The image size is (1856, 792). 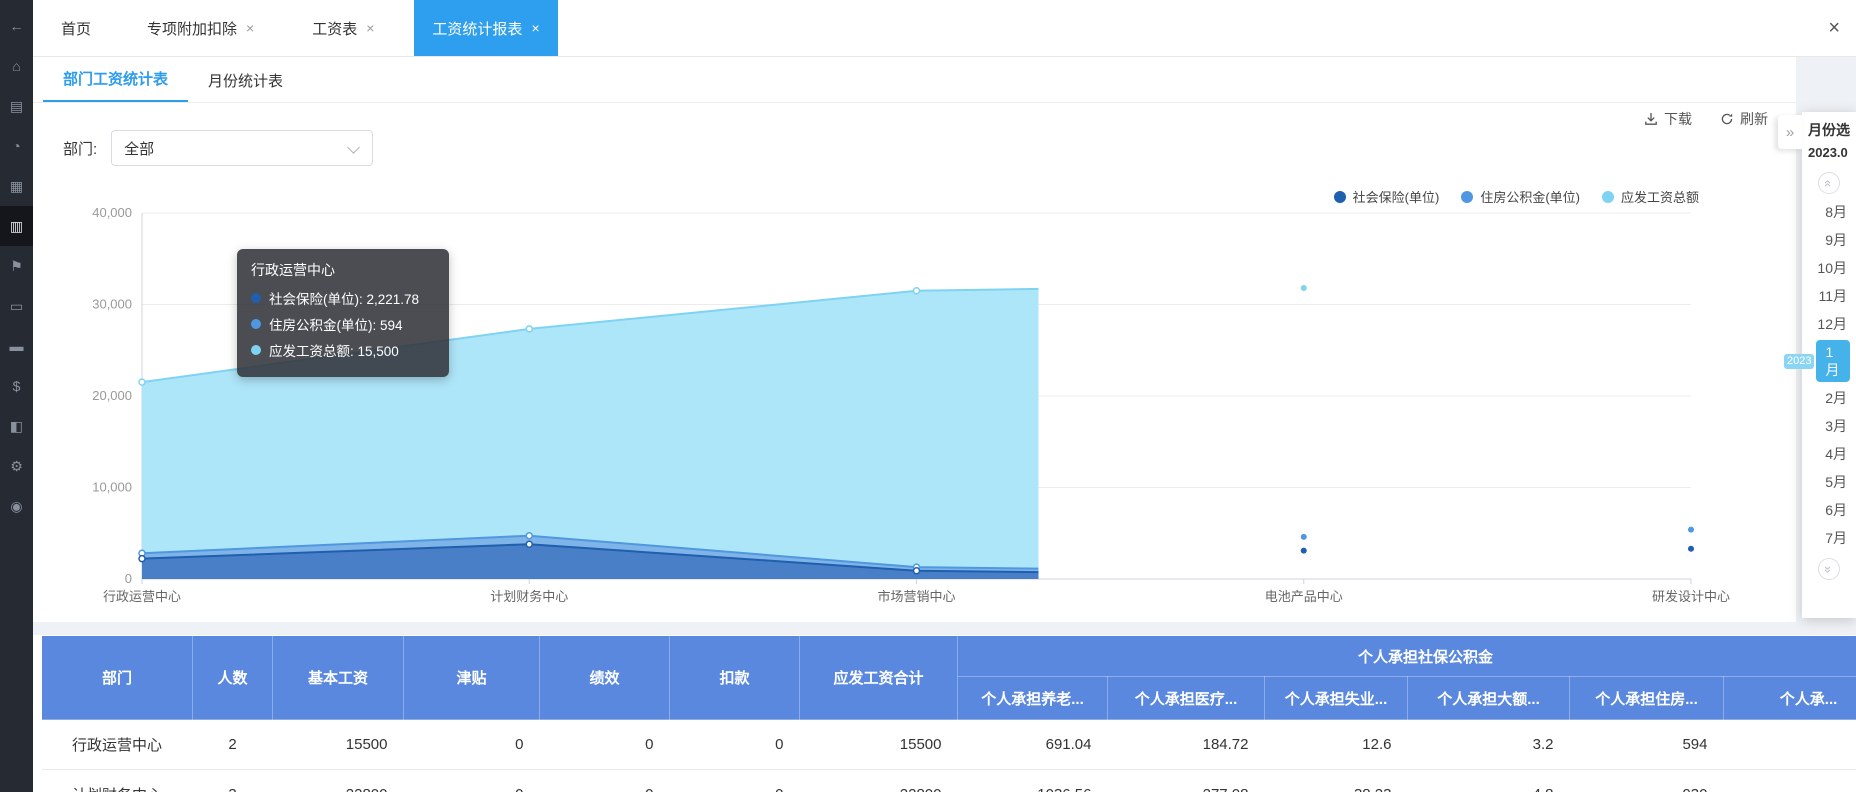 What do you see at coordinates (1817, 361) in the screenshot?
I see `month-item-selected: 2023 1月` at bounding box center [1817, 361].